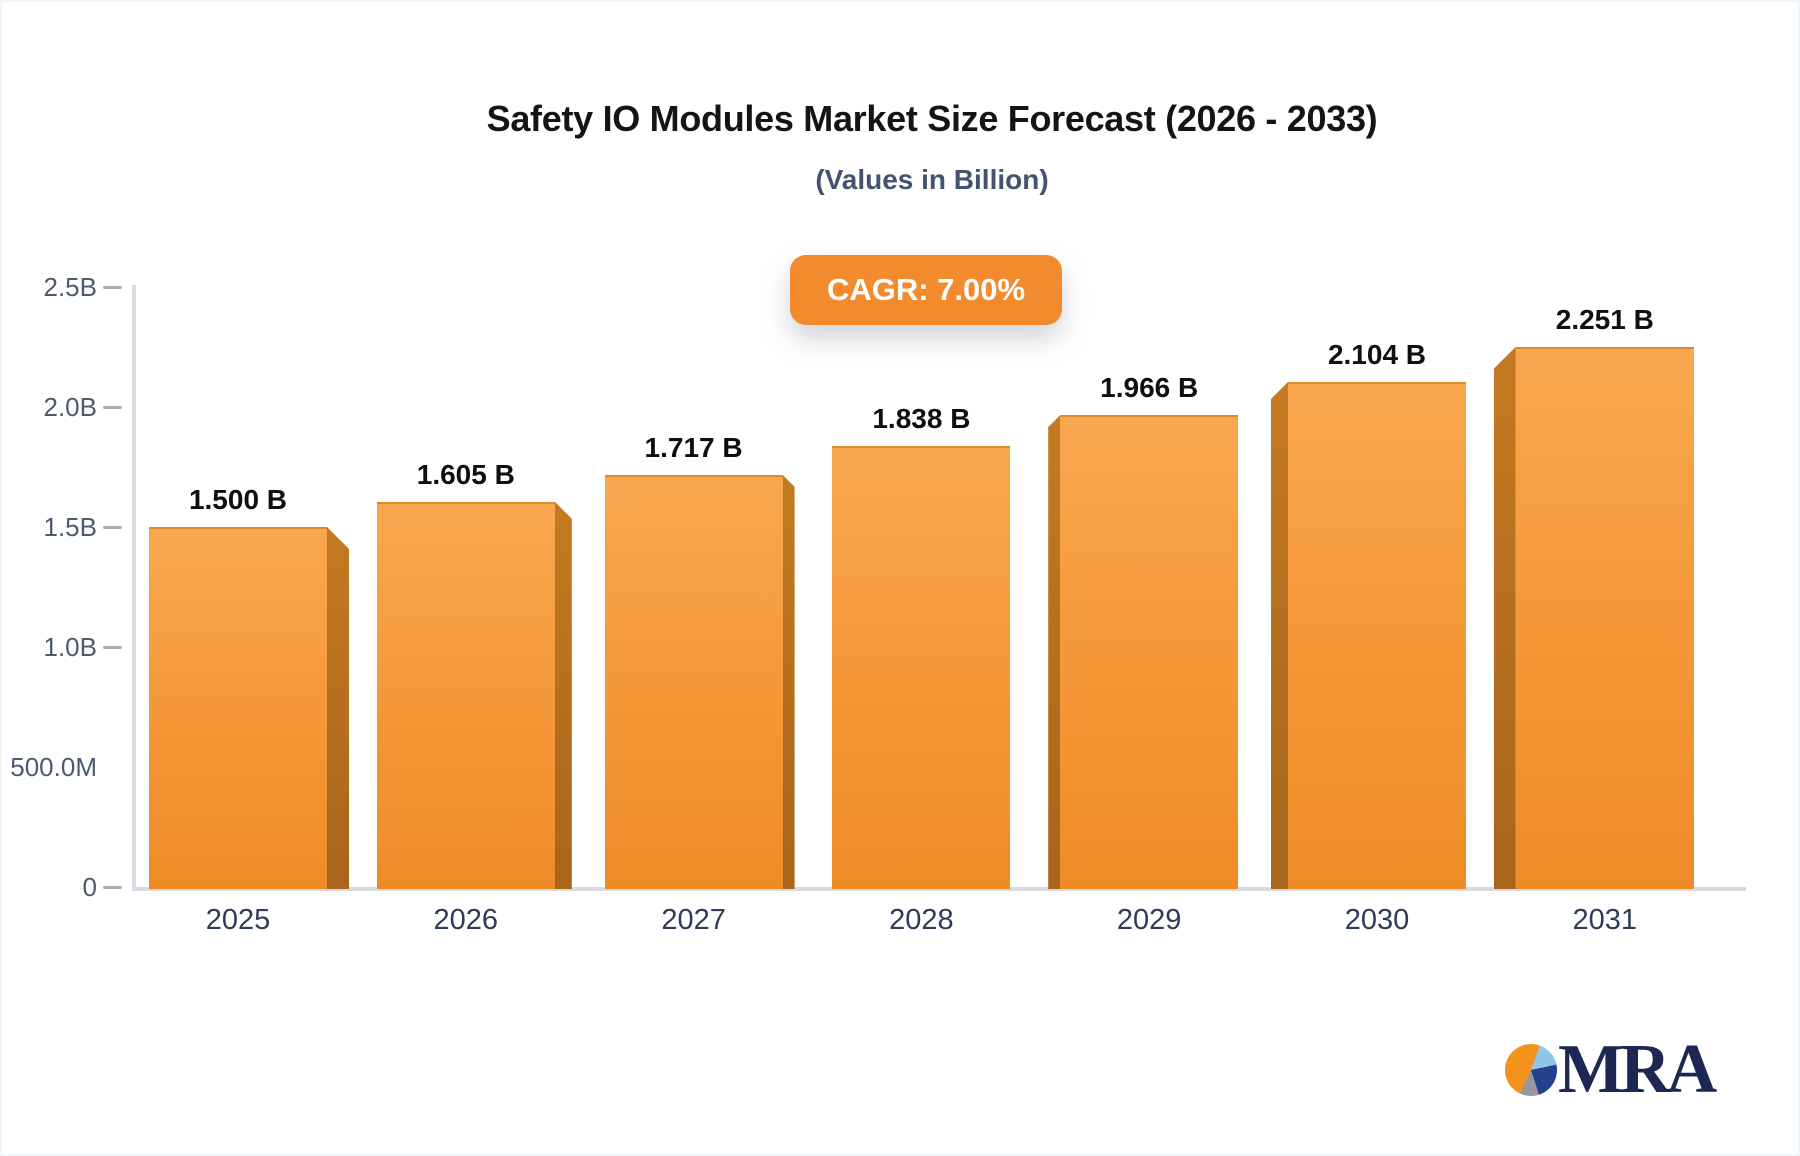 The width and height of the screenshot is (1800, 1156). What do you see at coordinates (70, 287) in the screenshot?
I see `y-axis-label: 2.5B` at bounding box center [70, 287].